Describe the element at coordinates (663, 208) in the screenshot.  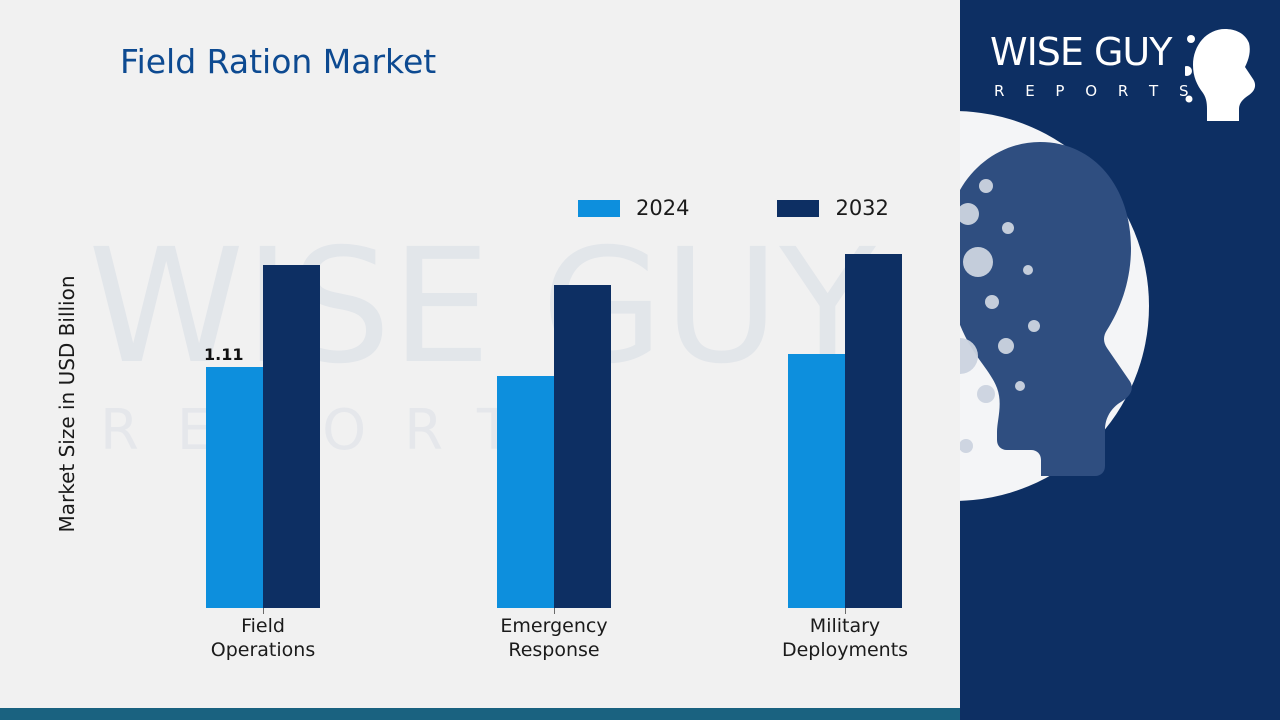
I see `legend-label-2024: 2024` at that location.